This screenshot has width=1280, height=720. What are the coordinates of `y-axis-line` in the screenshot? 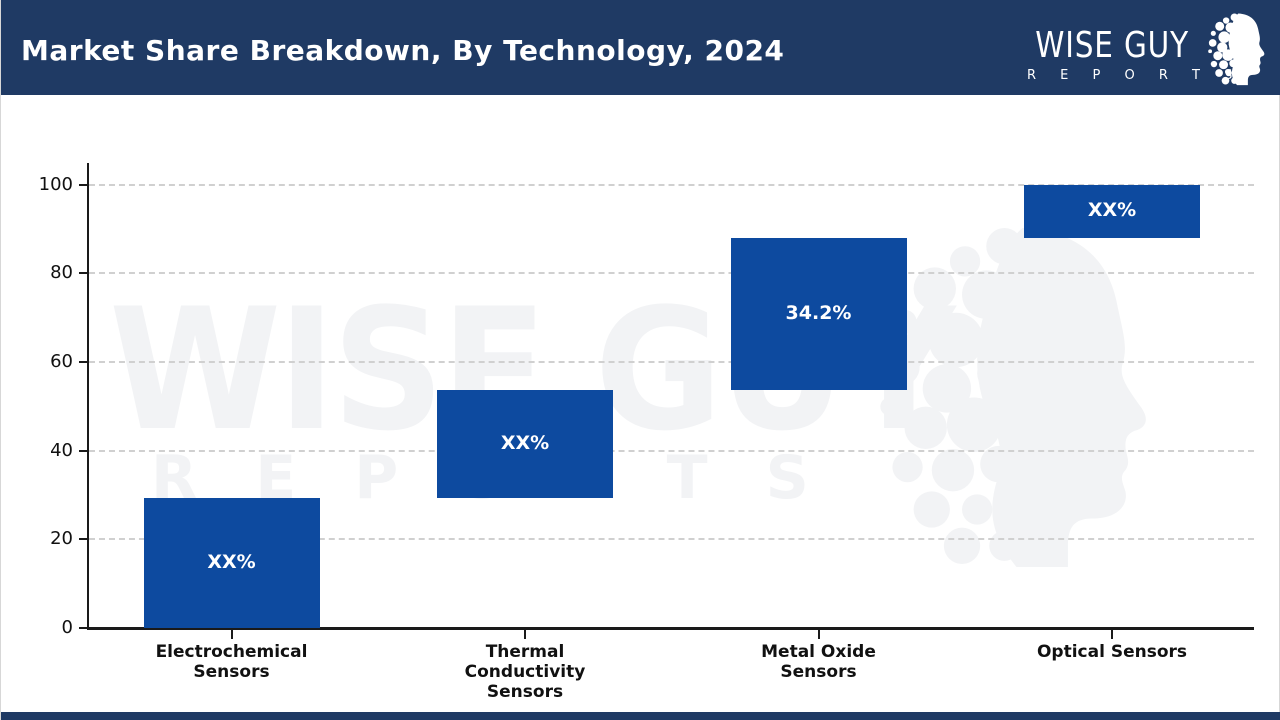 It's located at (88, 396).